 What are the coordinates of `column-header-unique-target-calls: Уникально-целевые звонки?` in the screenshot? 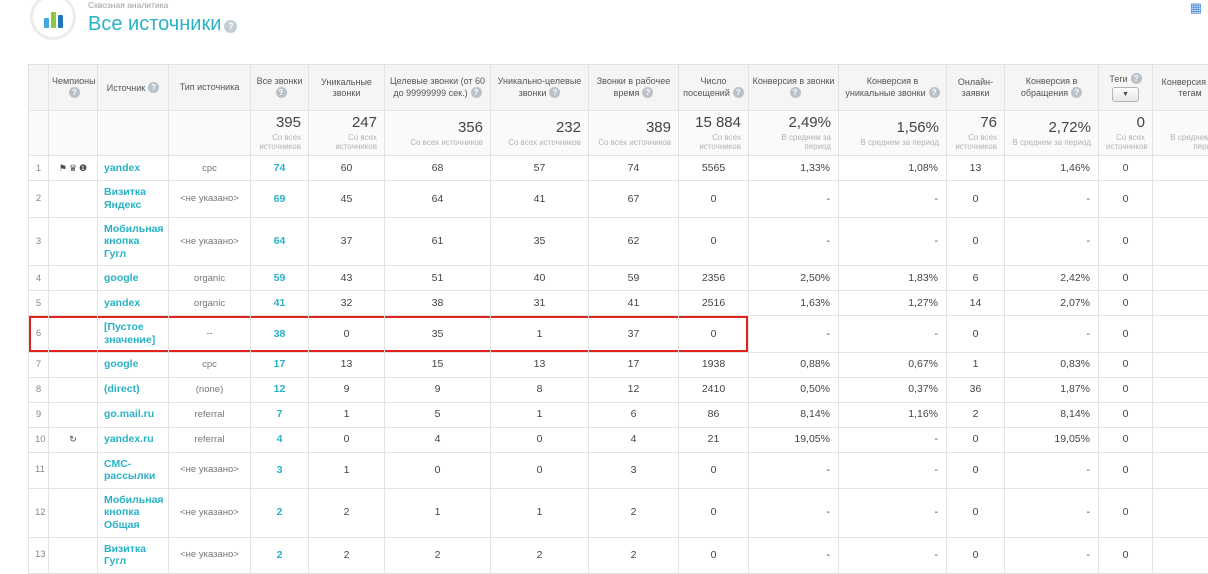 It's located at (540, 88).